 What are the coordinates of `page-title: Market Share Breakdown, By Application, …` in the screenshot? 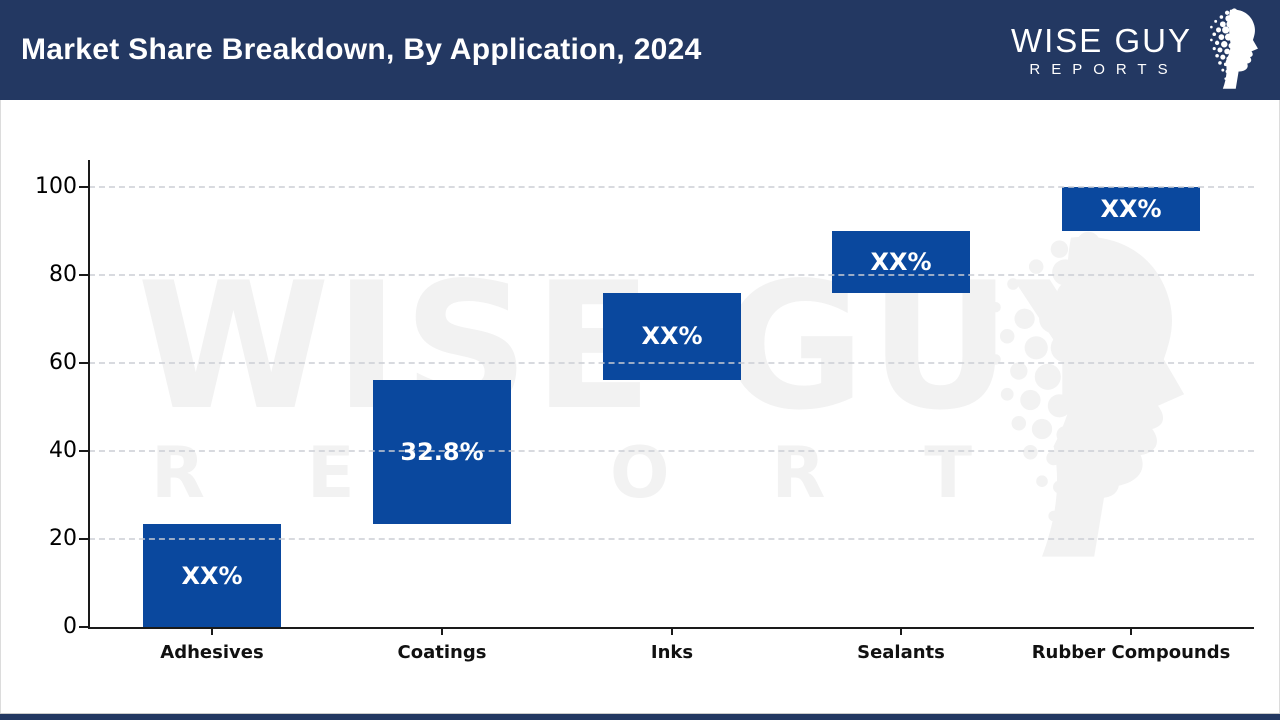 It's located at (361, 49).